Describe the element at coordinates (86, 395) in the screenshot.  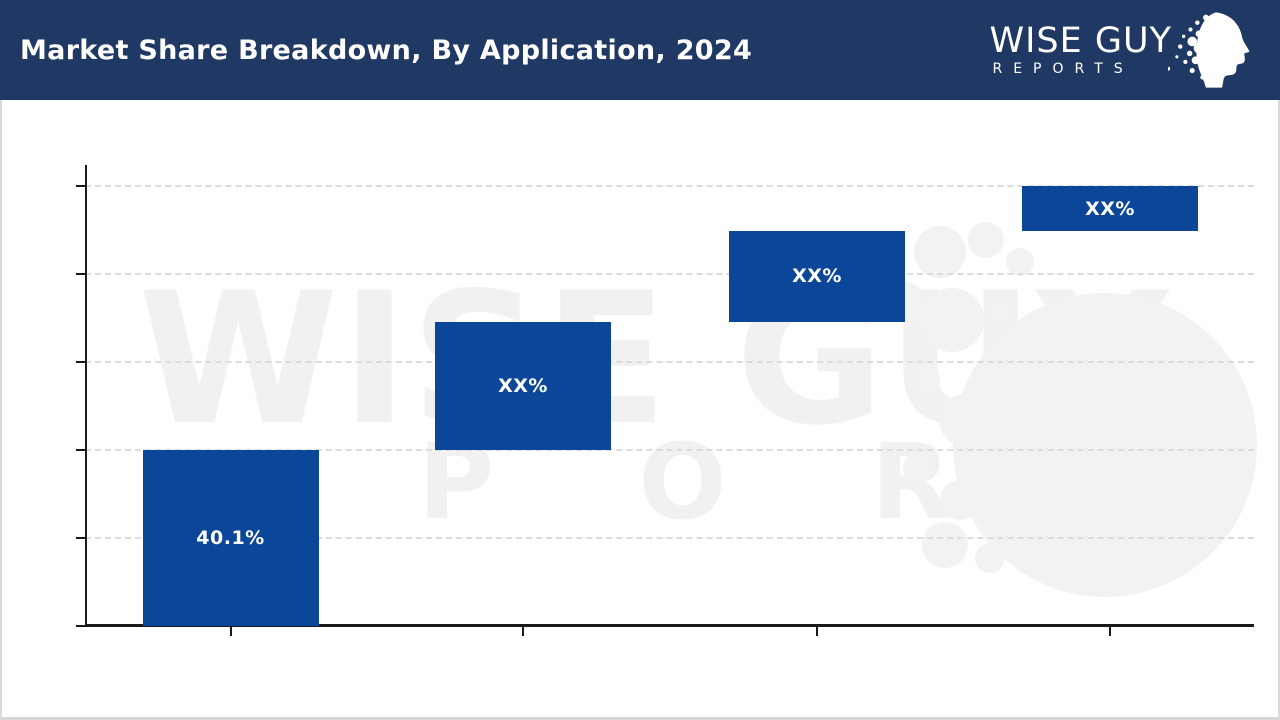
I see `y-axis-line` at that location.